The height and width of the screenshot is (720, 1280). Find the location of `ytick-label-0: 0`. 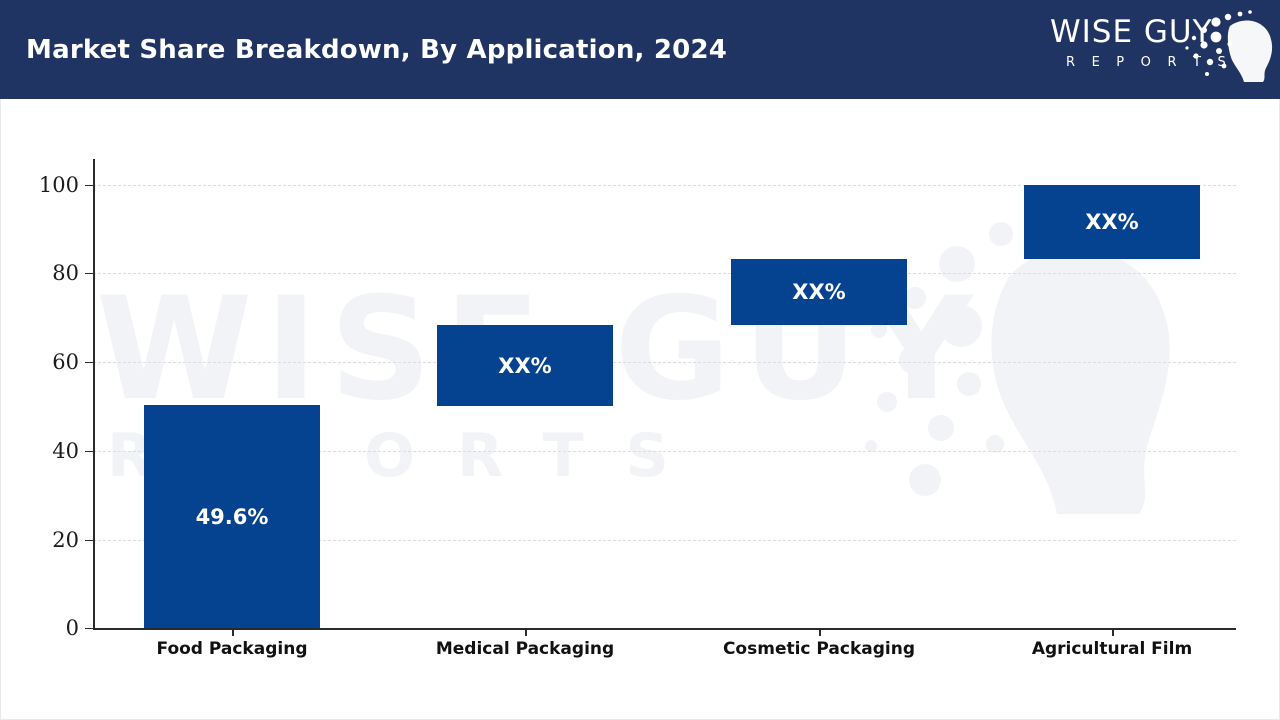

ytick-label-0: 0 is located at coordinates (72, 628).